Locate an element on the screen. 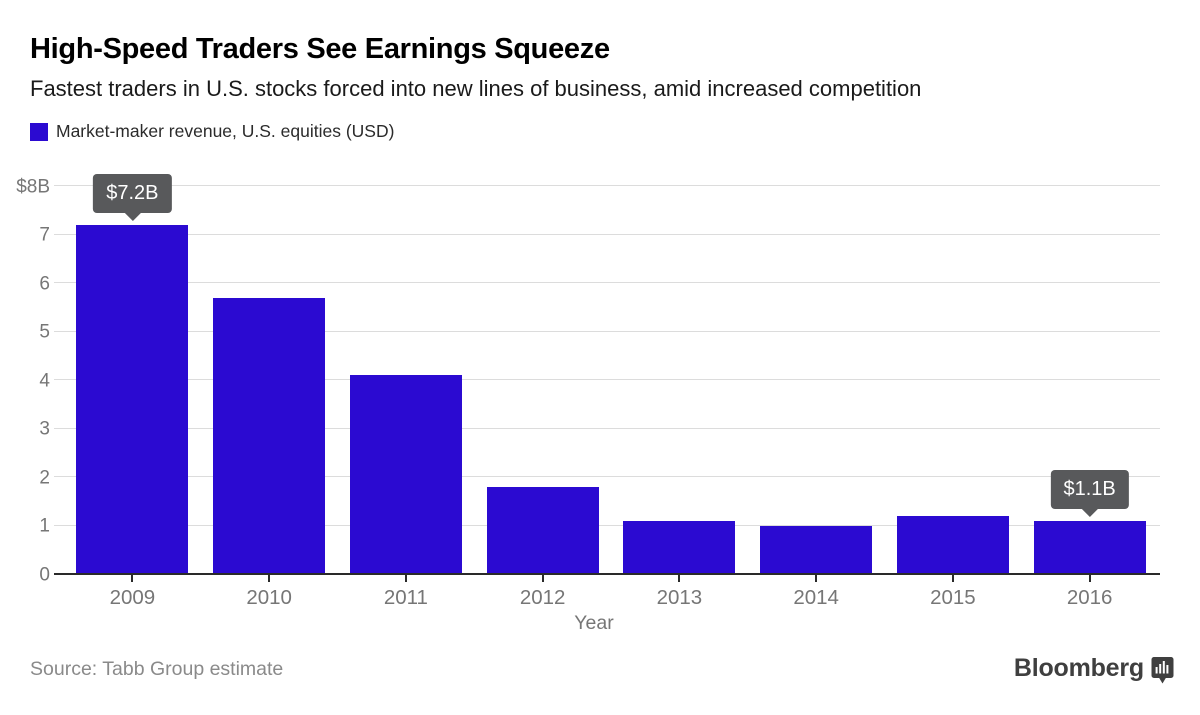  y-axis-label-1: 1 is located at coordinates (44, 526).